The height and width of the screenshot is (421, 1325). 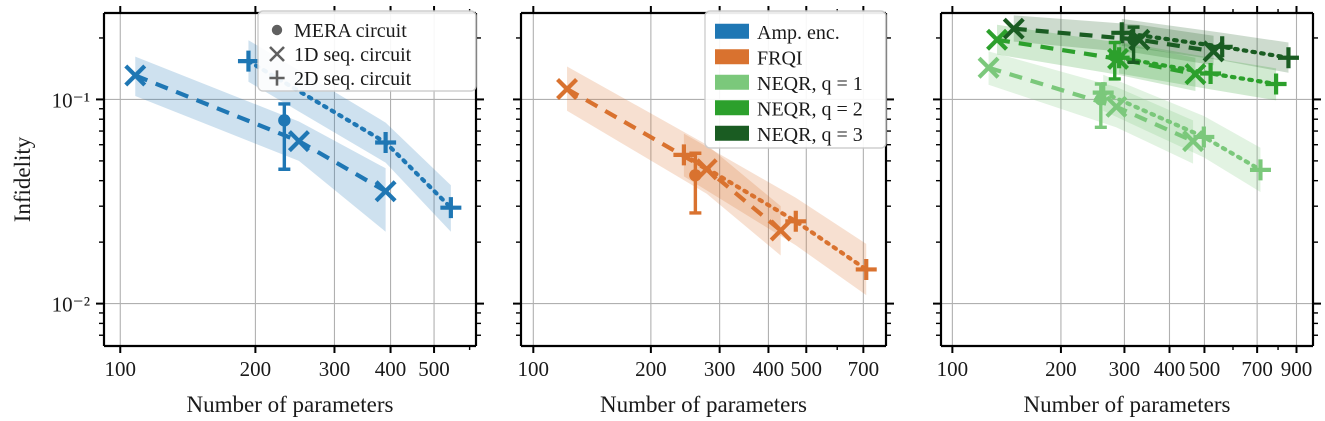 I want to click on xaxis-label-3: Number of parameters, so click(x=1127, y=404).